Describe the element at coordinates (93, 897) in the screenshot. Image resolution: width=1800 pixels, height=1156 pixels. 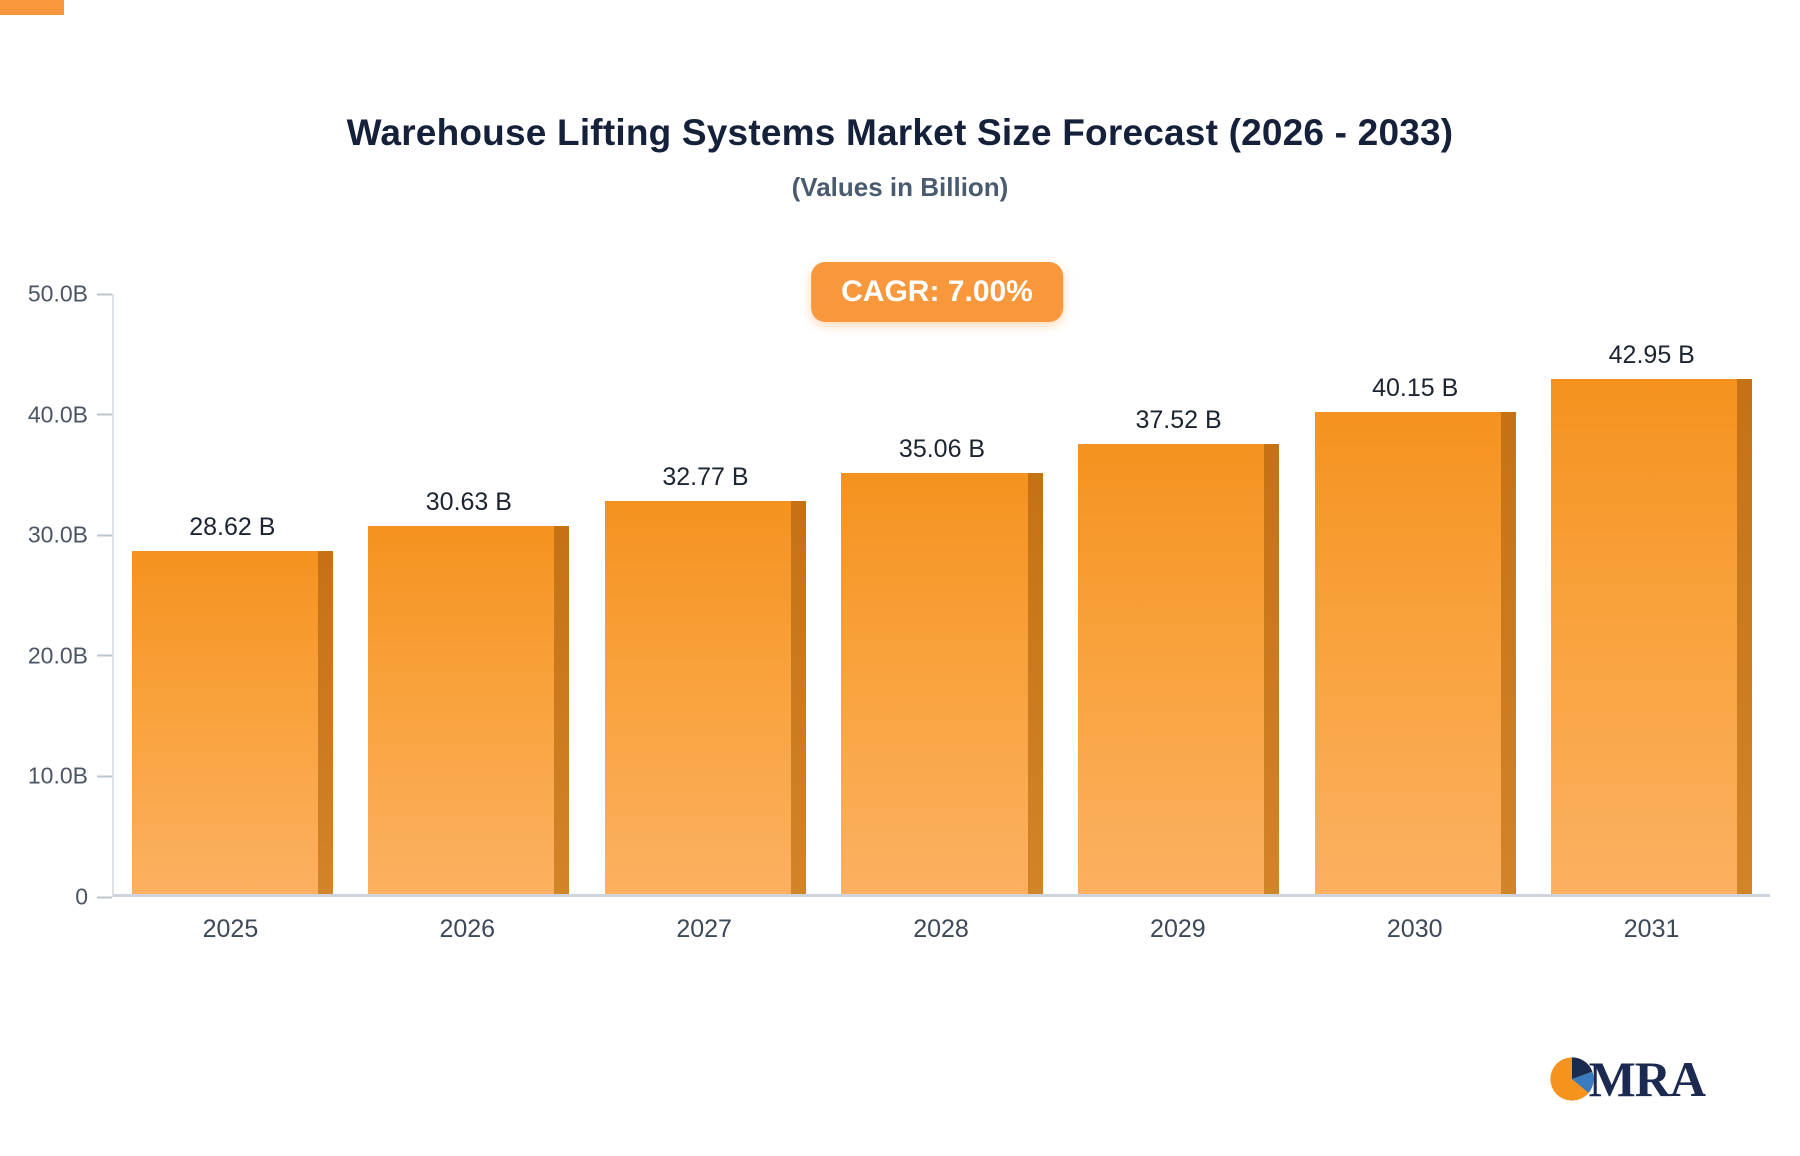
I see `y-tick: 0` at that location.